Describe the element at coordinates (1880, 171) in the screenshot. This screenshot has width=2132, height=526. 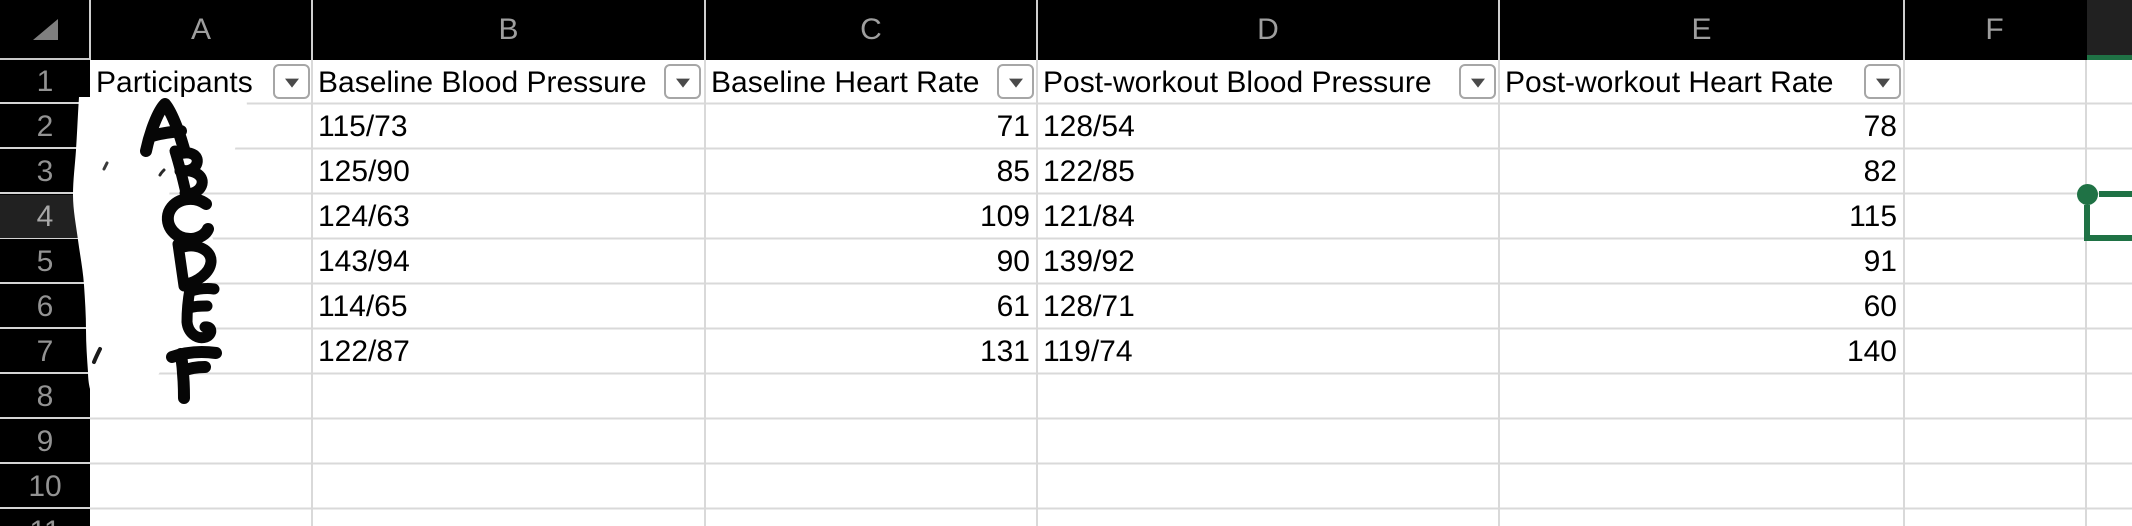
I see `cell-e3: 82` at that location.